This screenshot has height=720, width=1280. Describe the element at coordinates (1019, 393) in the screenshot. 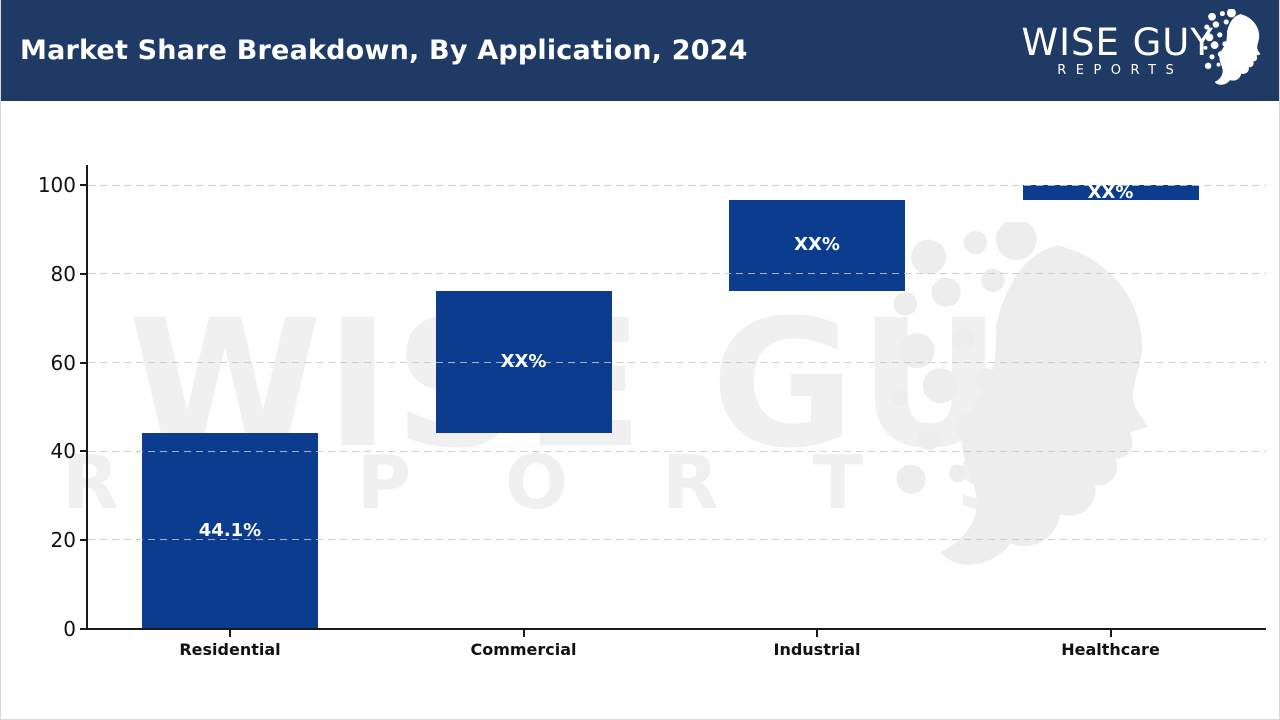

I see `watermark-face-icon` at that location.